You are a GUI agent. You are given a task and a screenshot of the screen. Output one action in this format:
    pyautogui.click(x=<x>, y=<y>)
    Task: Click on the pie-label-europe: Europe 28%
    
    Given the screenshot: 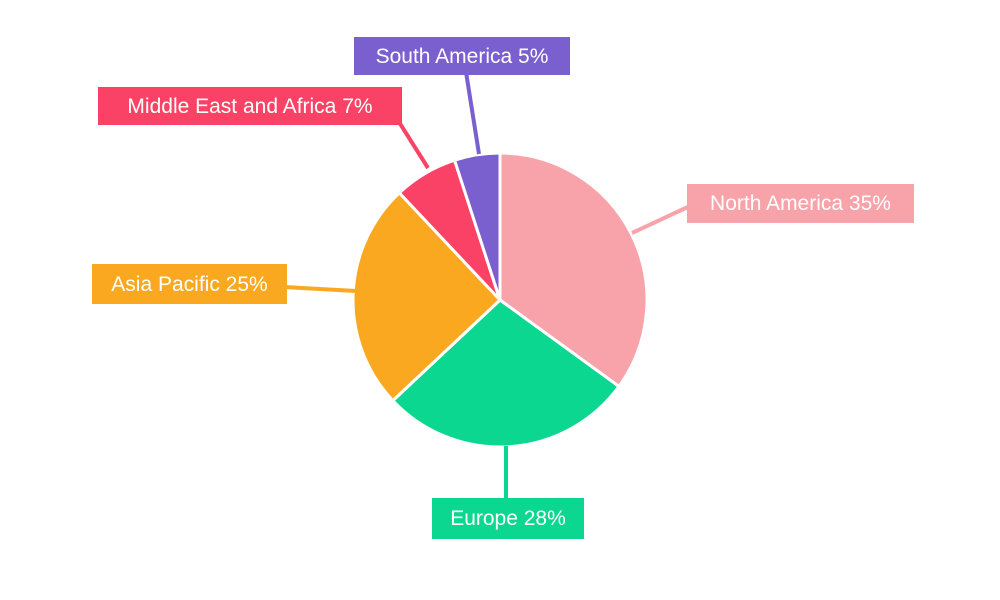 What is the action you would take?
    pyautogui.click(x=508, y=518)
    